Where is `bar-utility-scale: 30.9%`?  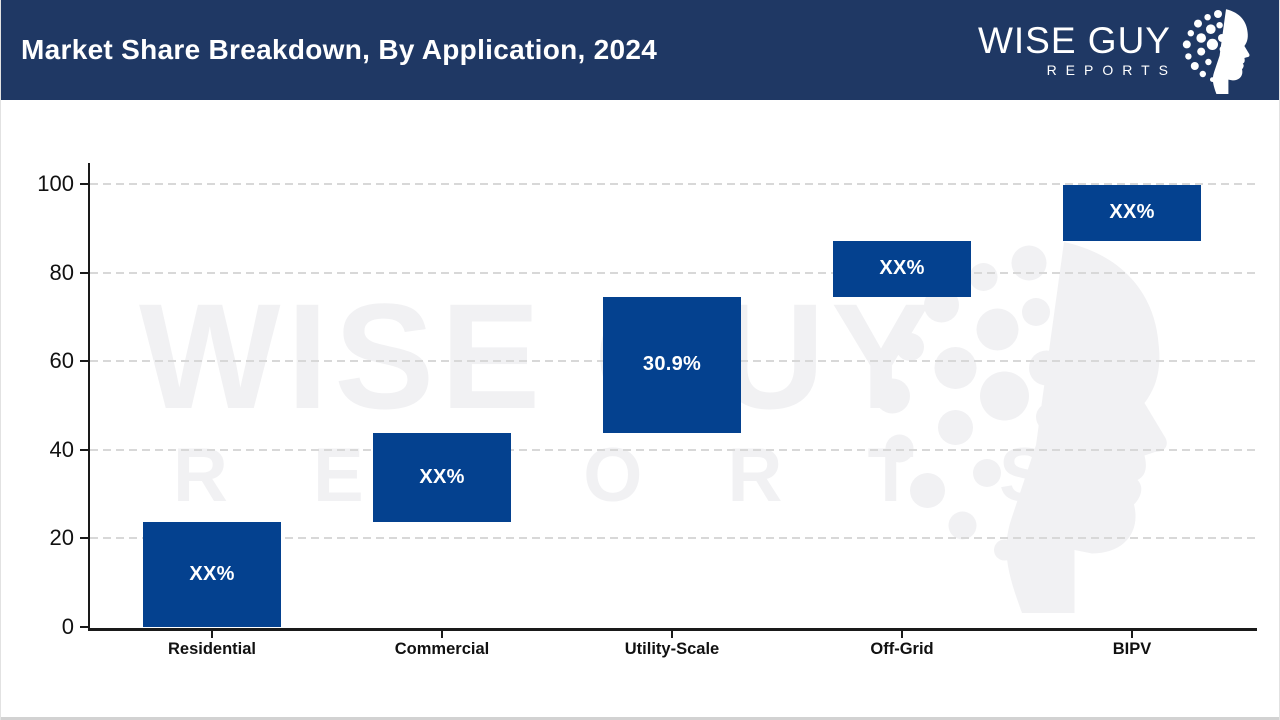 bar-utility-scale: 30.9% is located at coordinates (672, 365).